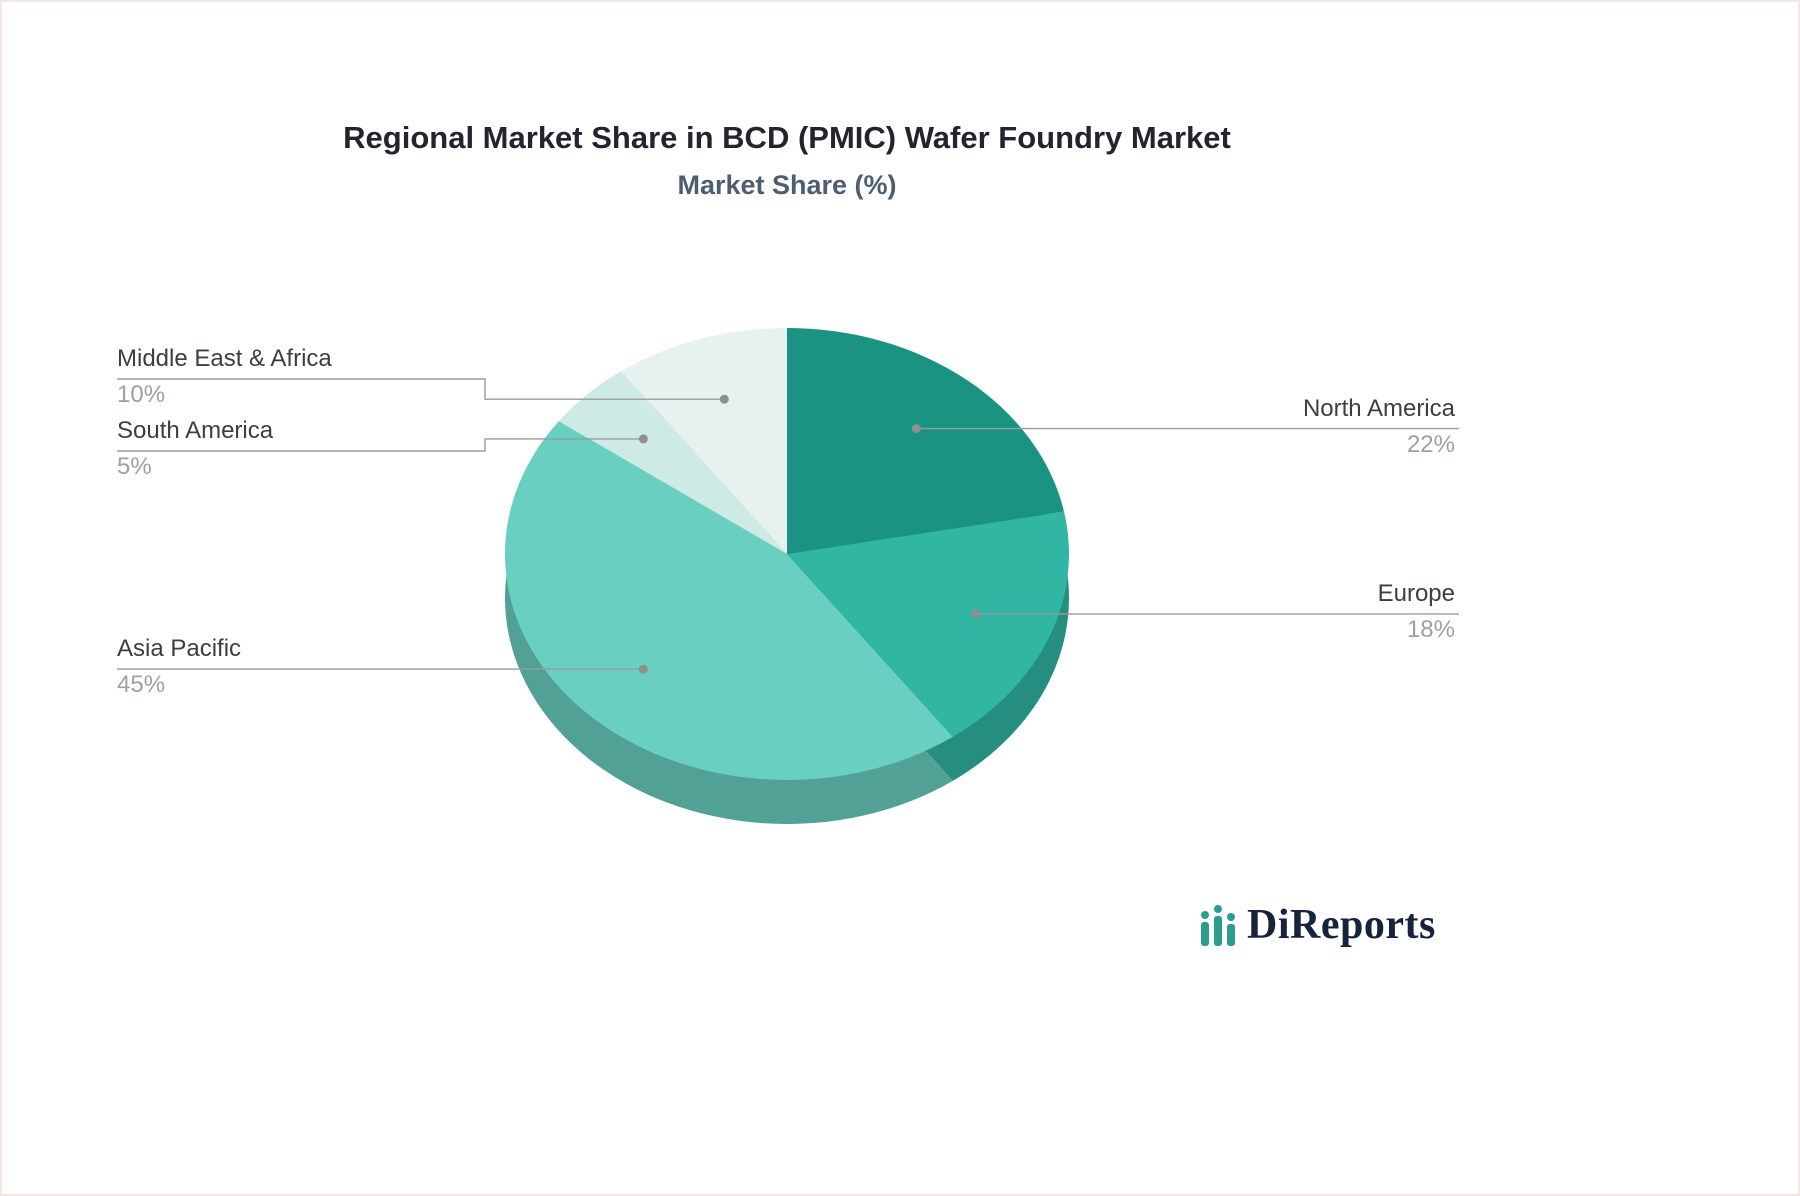  I want to click on pie-slice-europe, so click(928, 624).